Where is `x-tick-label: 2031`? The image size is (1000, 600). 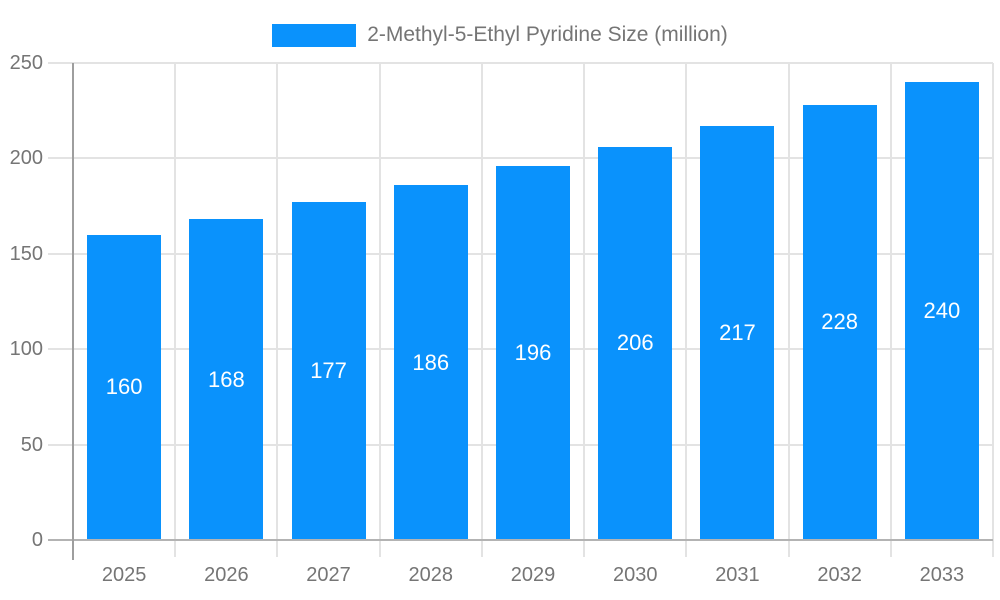 x-tick-label: 2031 is located at coordinates (737, 575).